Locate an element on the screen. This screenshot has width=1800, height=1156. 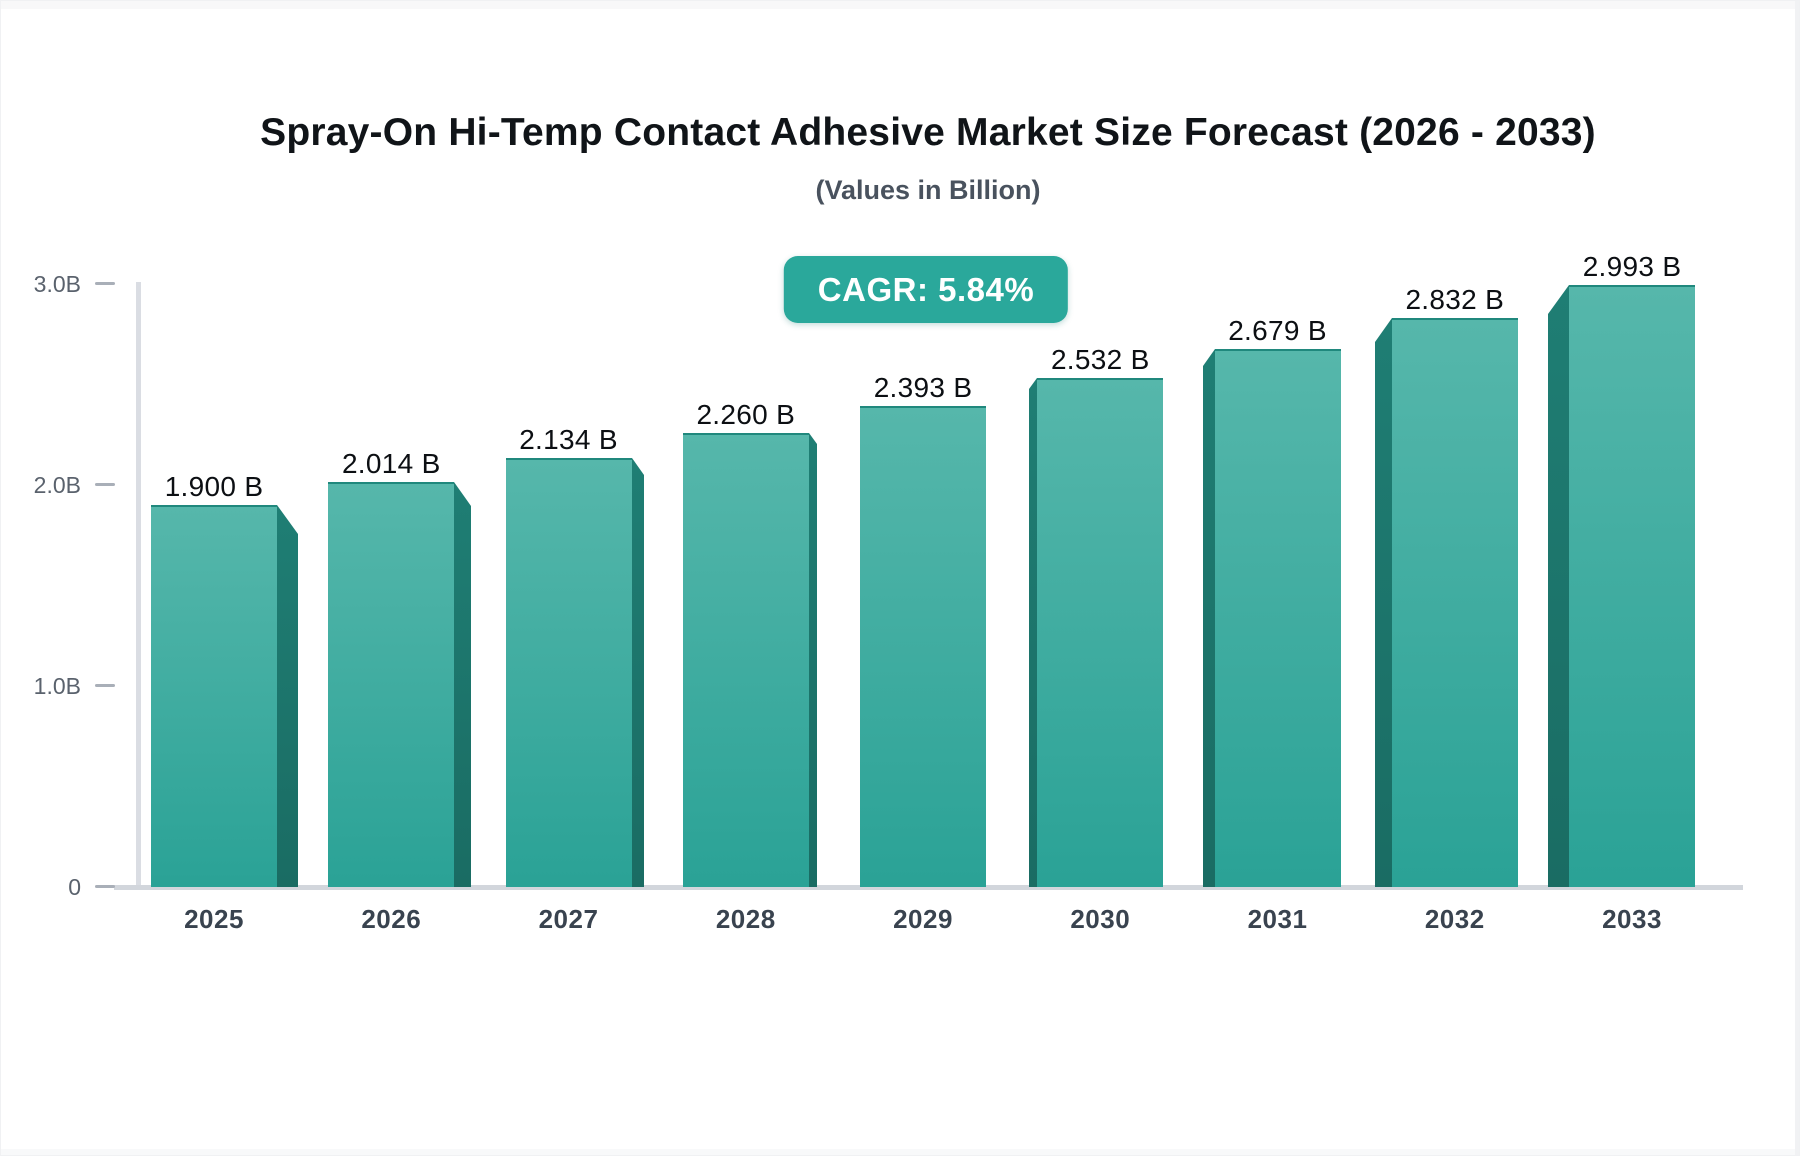
right-edge-strip is located at coordinates (1797, 578).